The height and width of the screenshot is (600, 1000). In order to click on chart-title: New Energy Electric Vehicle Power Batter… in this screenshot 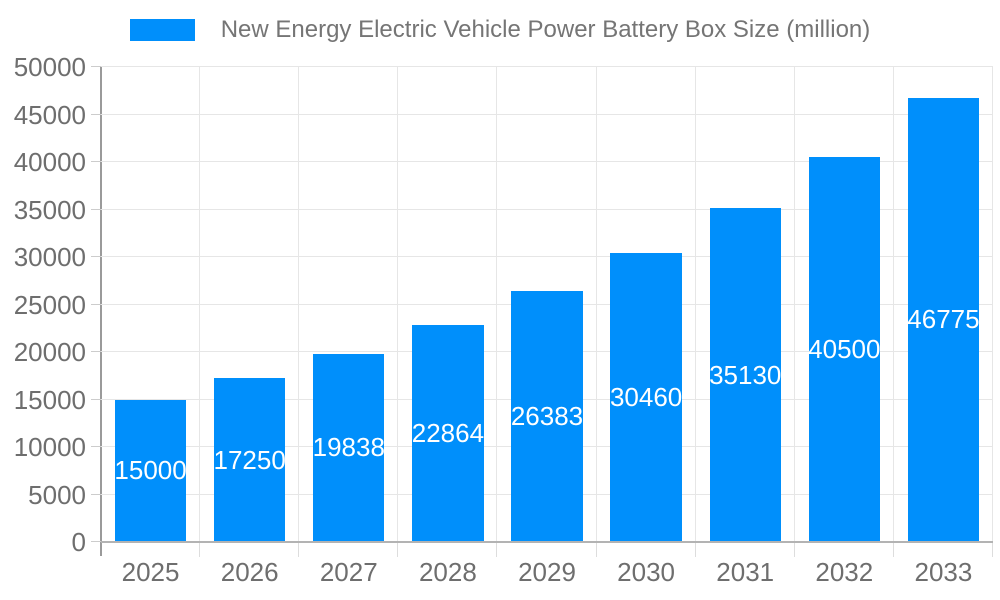, I will do `click(545, 29)`.